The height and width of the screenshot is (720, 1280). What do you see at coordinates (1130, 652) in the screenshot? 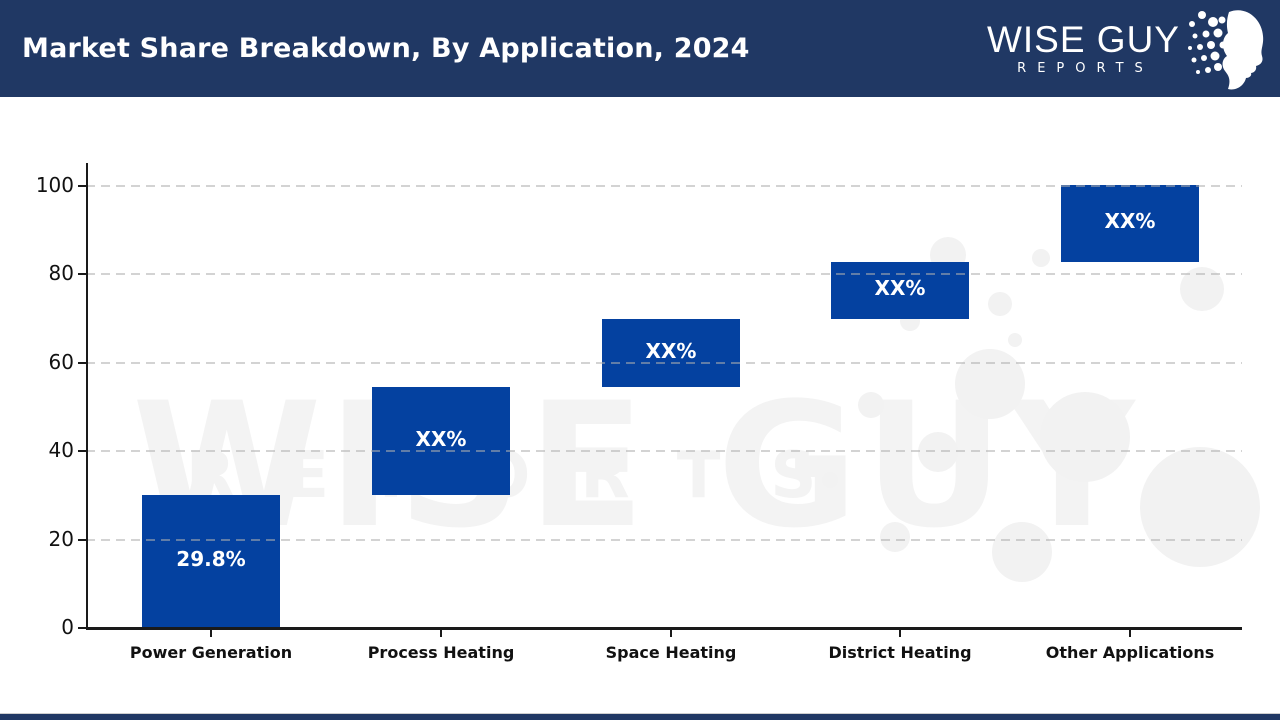
I see `x-category-label: Other Applications` at bounding box center [1130, 652].